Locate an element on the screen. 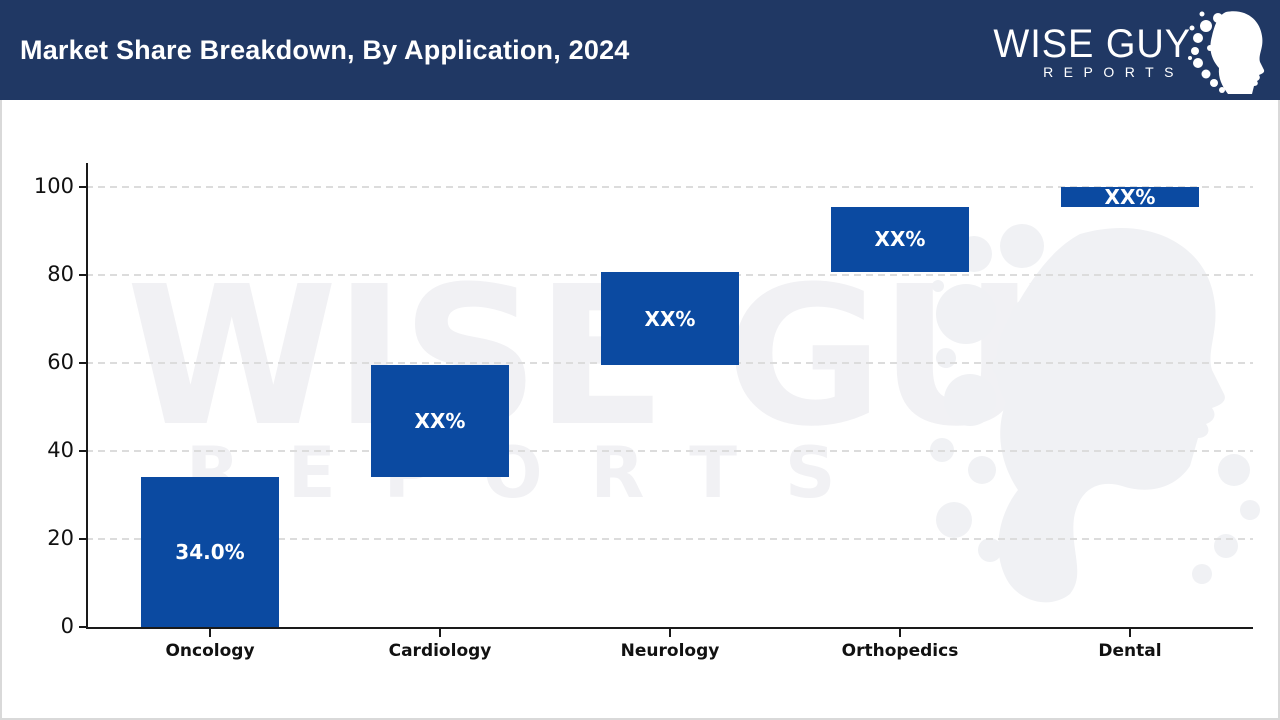 This screenshot has height=720, width=1280. bar-oncology: 34.0% is located at coordinates (210, 552).